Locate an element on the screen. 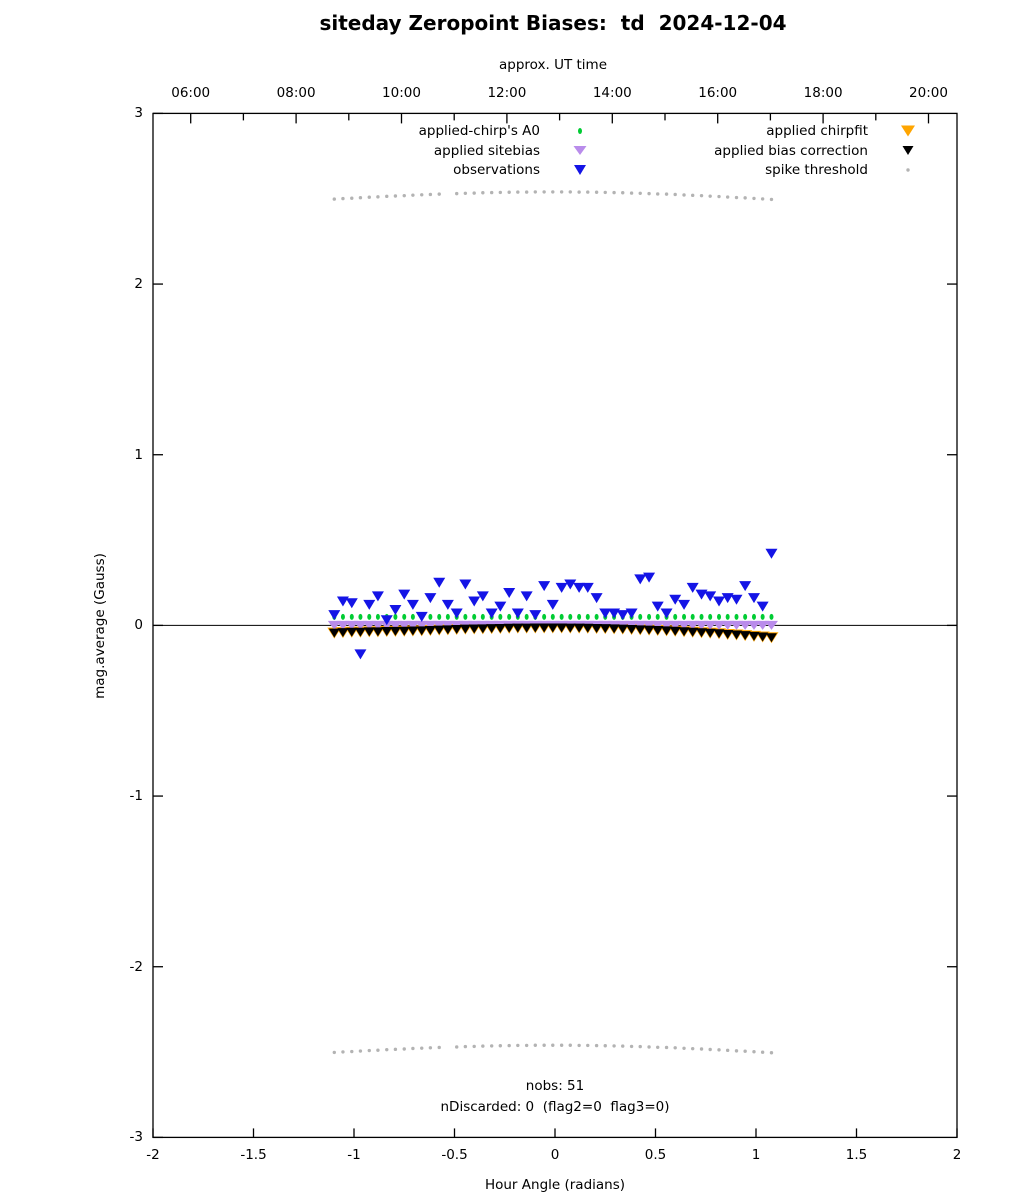 This screenshot has width=1024, height=1200. legend-label: applied chirpfit is located at coordinates (817, 131).